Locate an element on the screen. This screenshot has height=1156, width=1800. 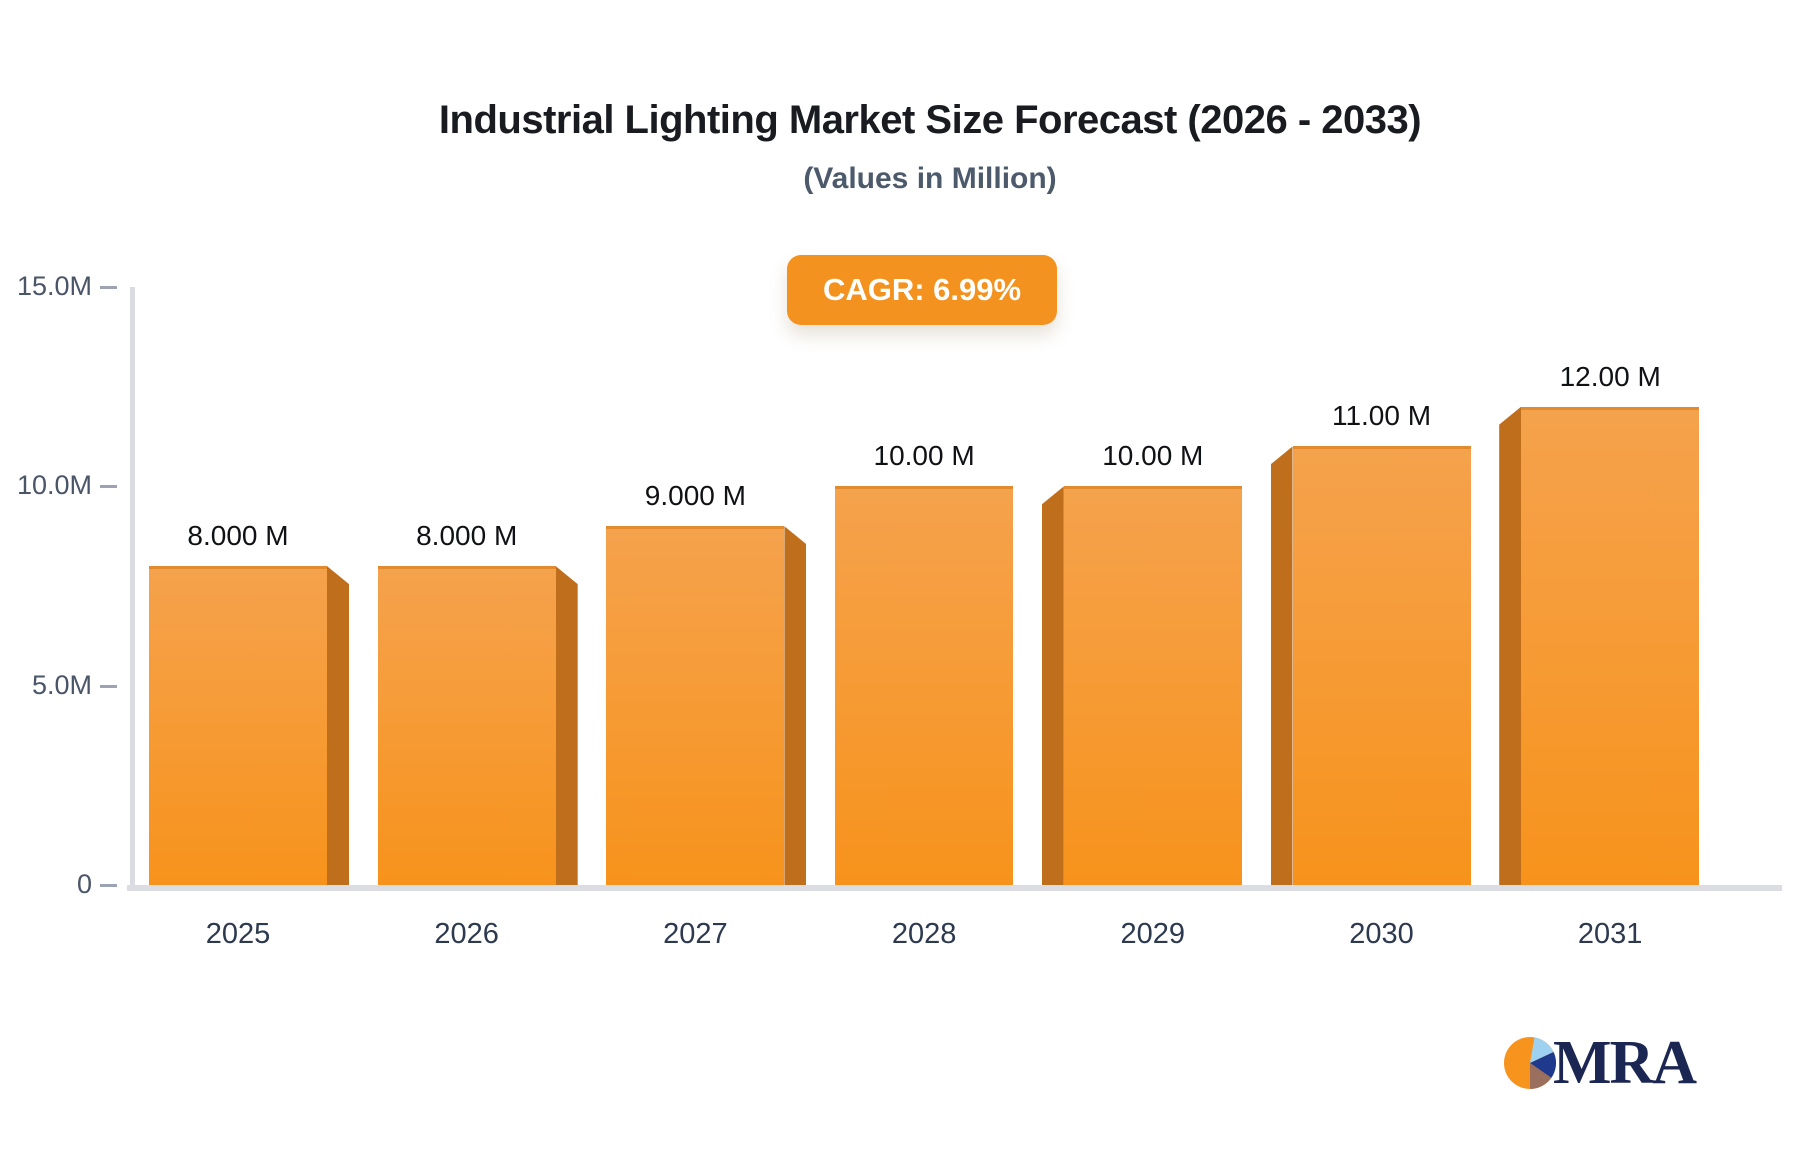
bar-2026 is located at coordinates (466, 725).